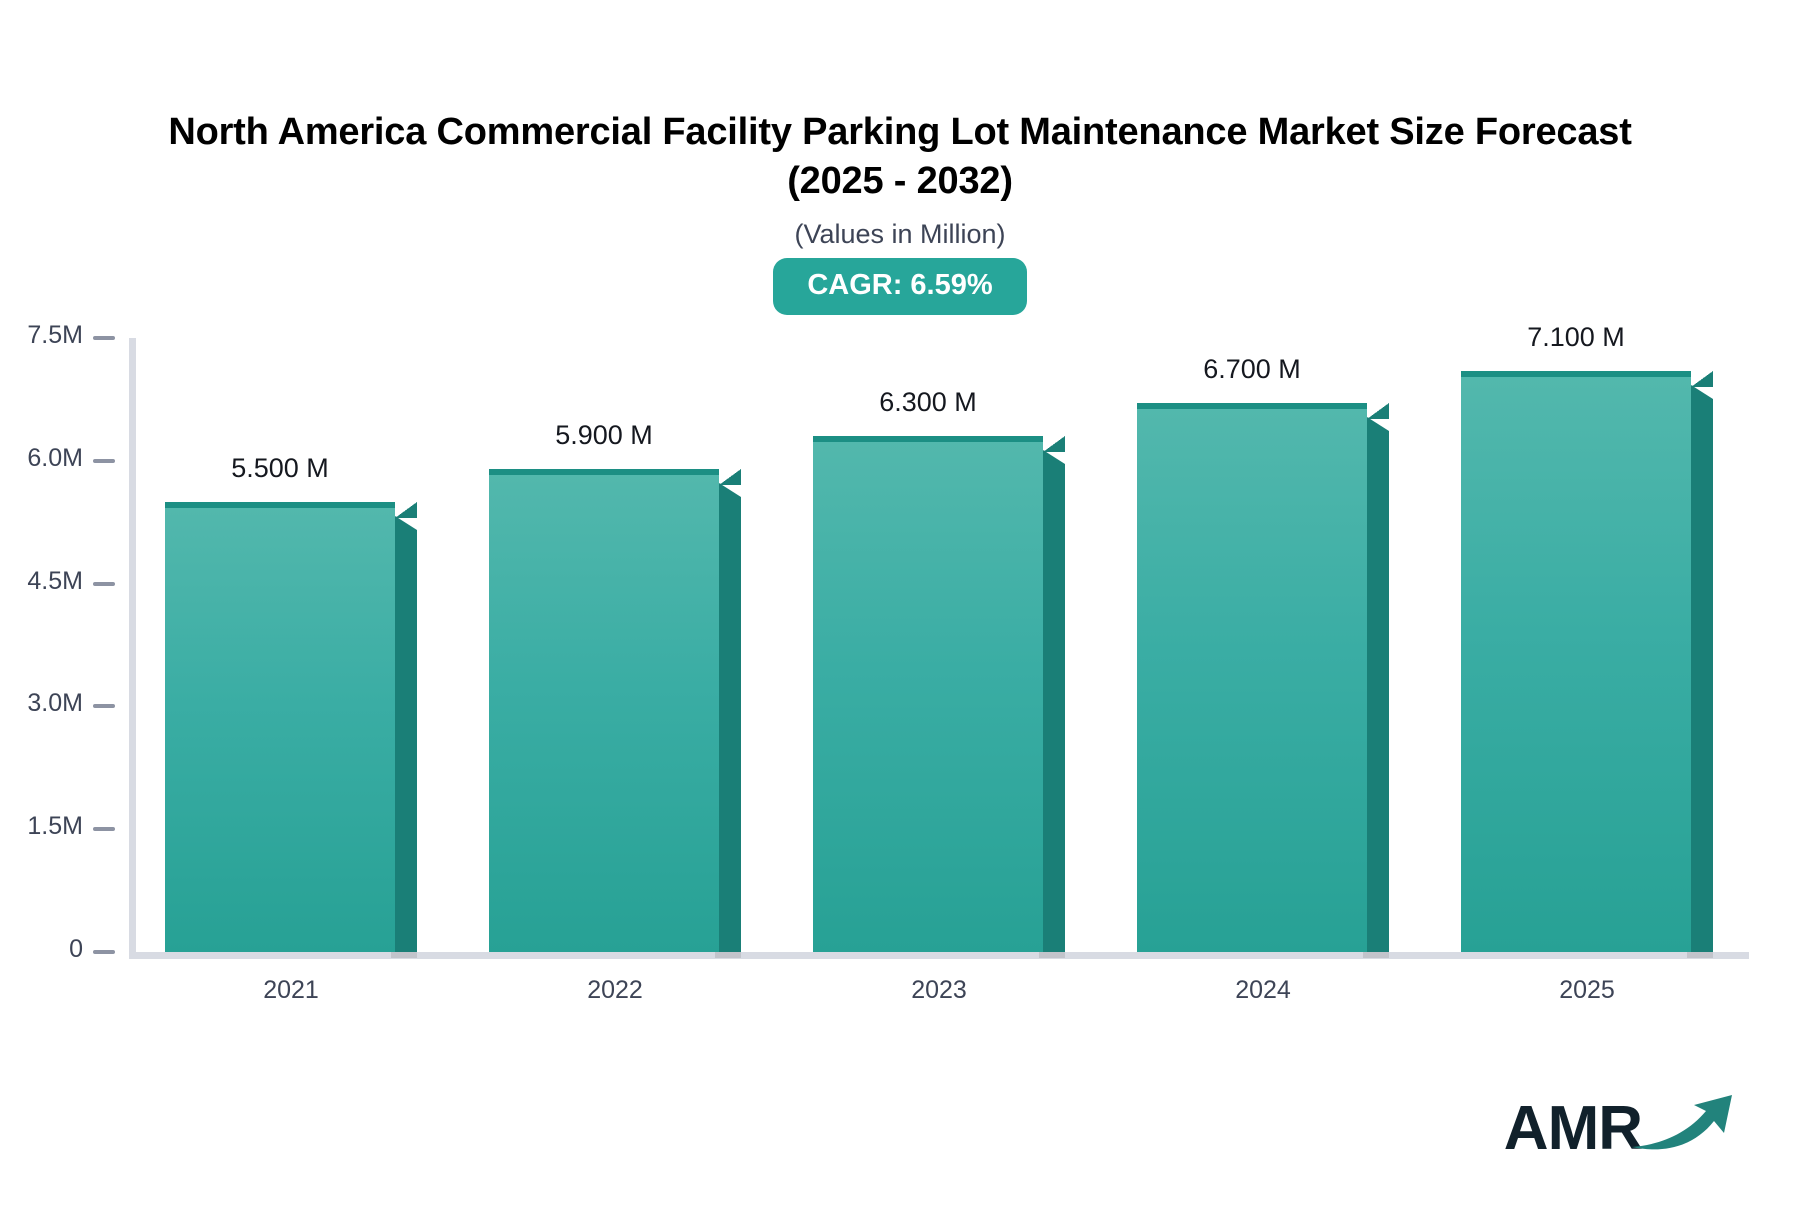 Image resolution: width=1800 pixels, height=1212 pixels. Describe the element at coordinates (1576, 337) in the screenshot. I see `bar-value-label: 7.100 M` at that location.